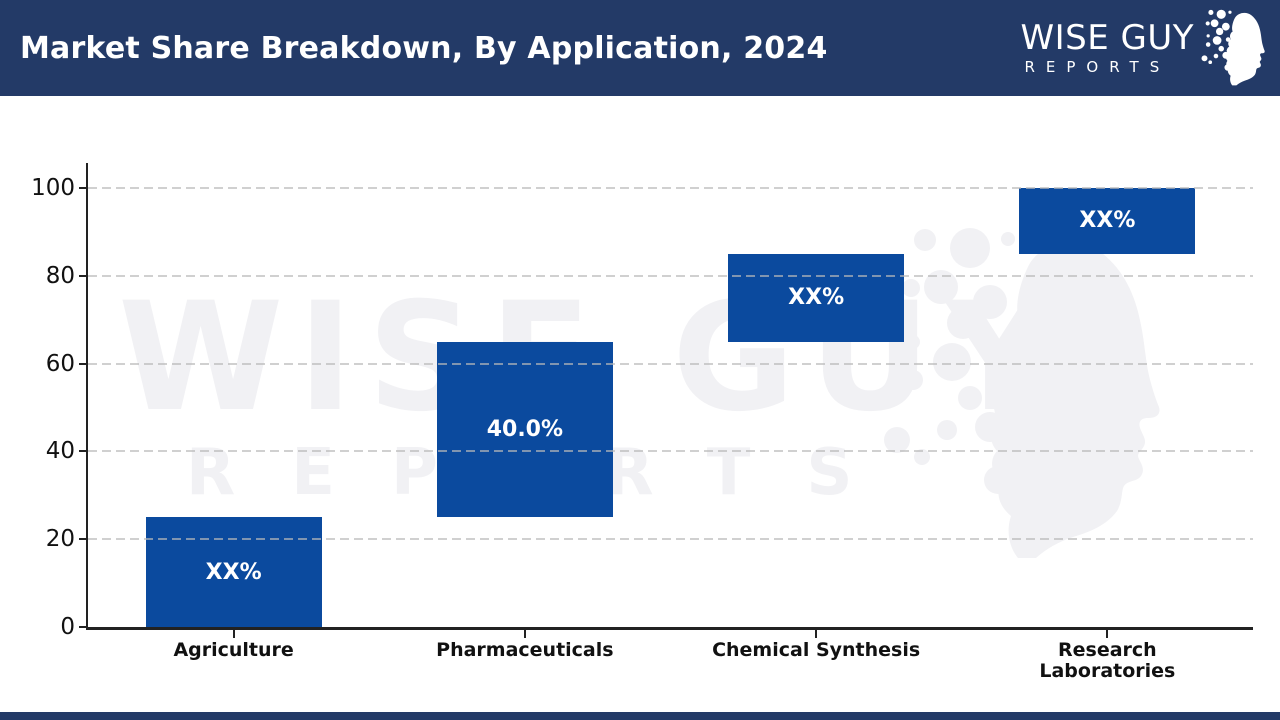  I want to click on y-tick-label-20: 20, so click(60, 539).